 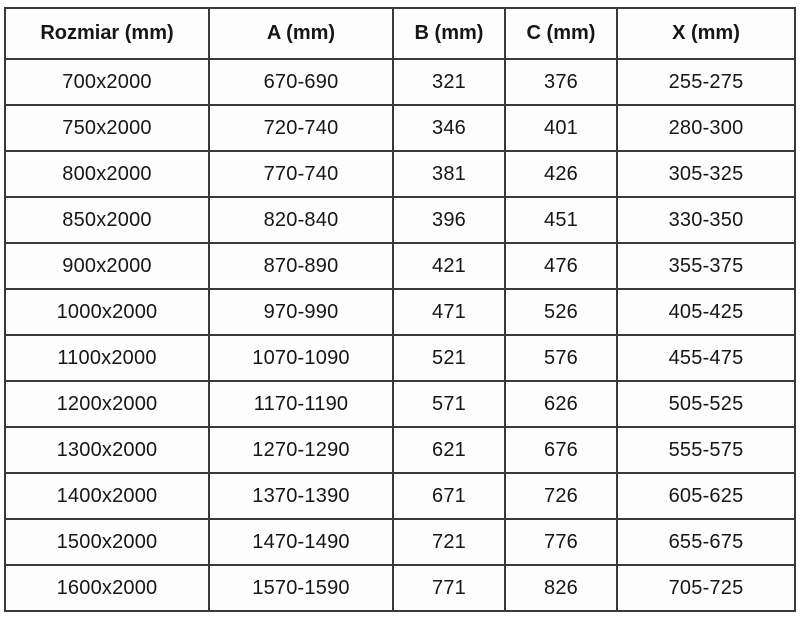 What do you see at coordinates (561, 220) in the screenshot?
I see `cell-c: 451` at bounding box center [561, 220].